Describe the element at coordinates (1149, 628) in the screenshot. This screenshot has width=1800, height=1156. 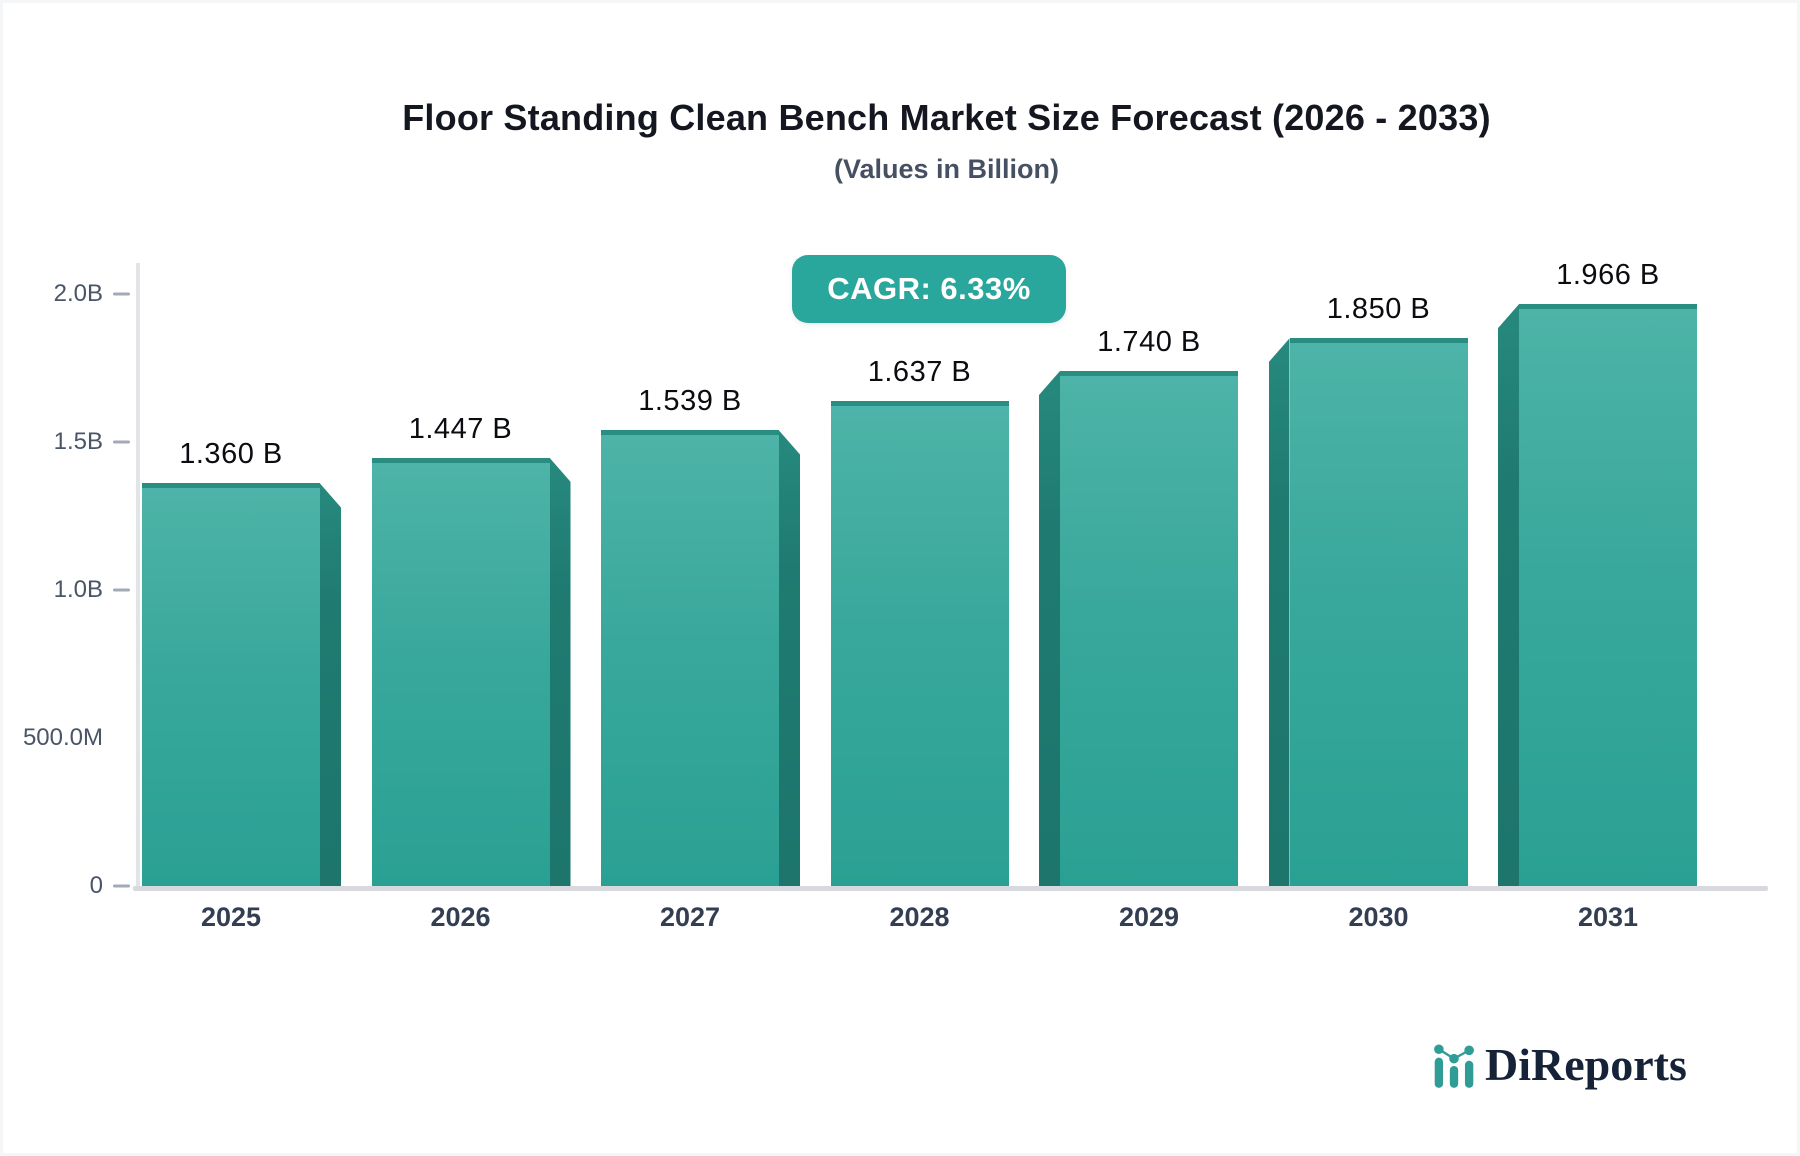
I see `bar-2029` at that location.